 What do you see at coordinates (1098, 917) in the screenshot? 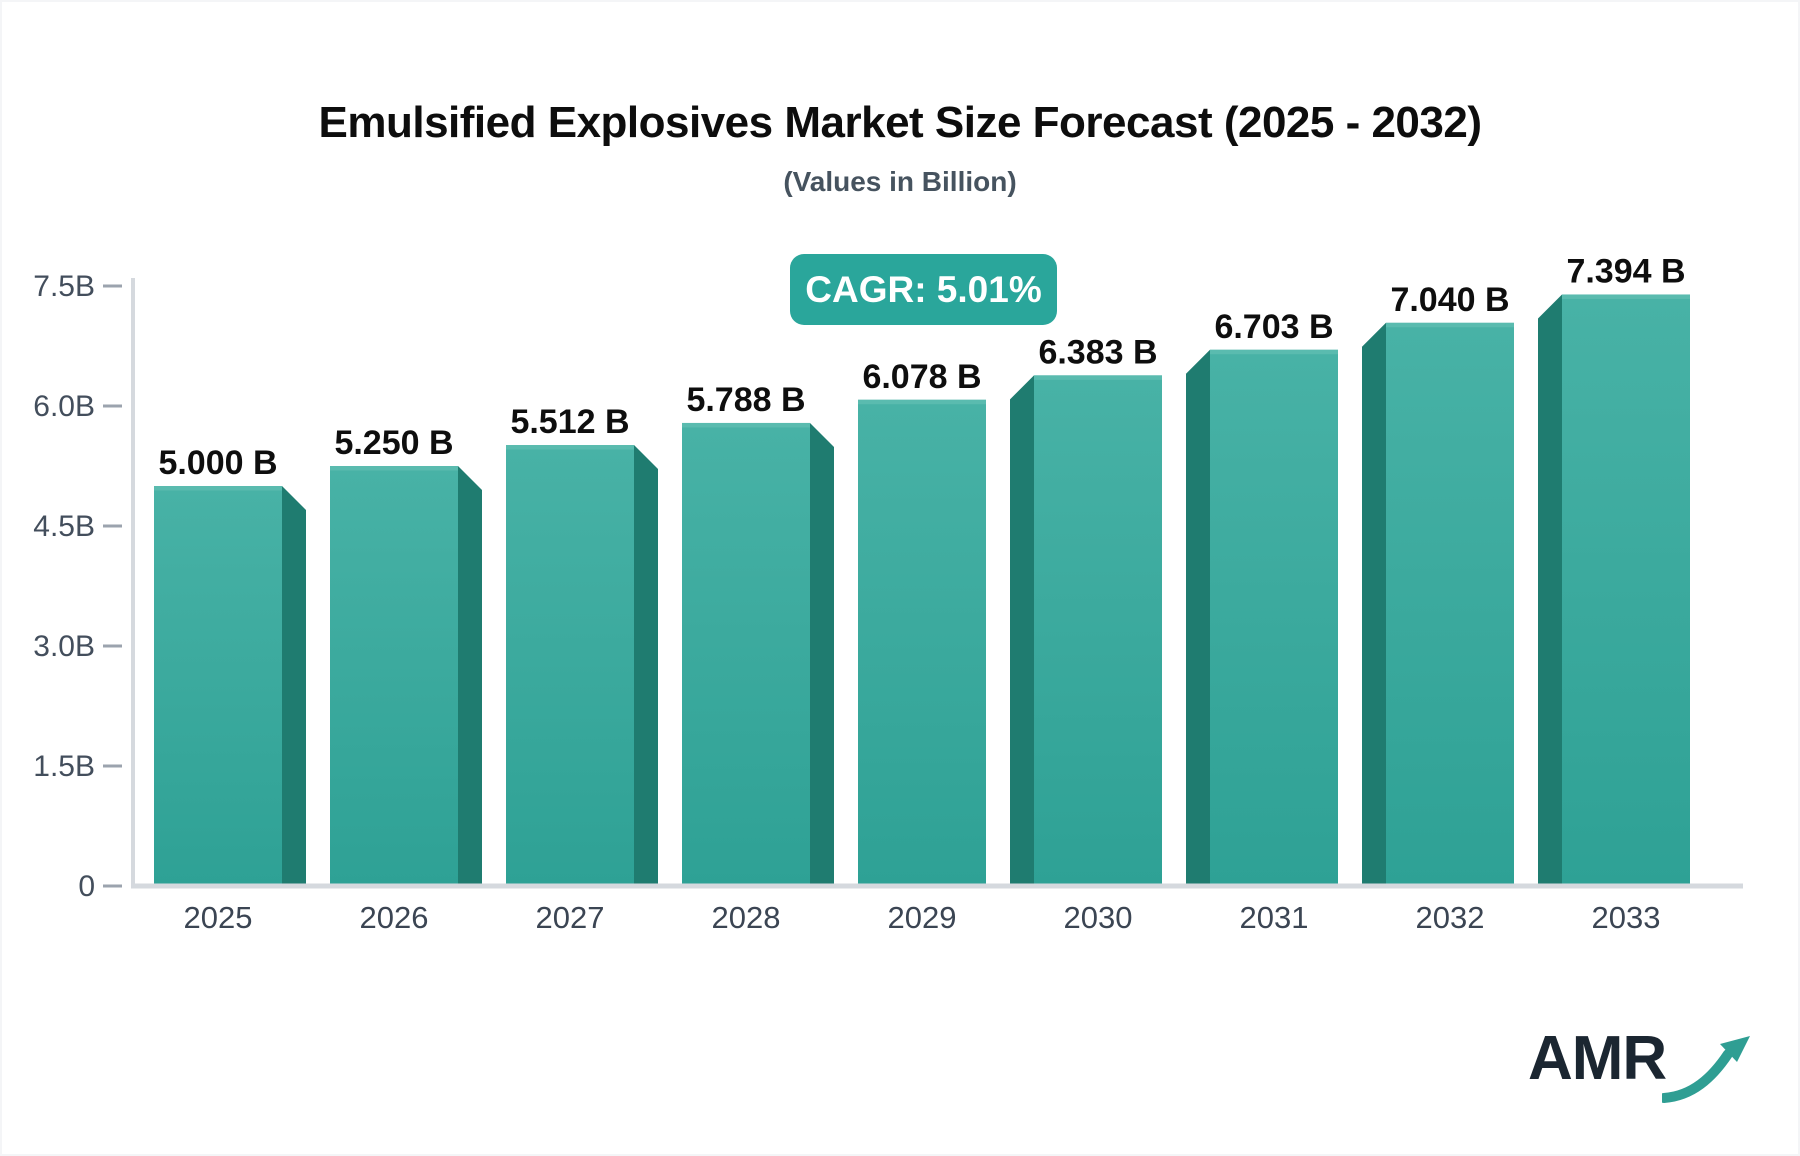
I see `category-label: 2030` at bounding box center [1098, 917].